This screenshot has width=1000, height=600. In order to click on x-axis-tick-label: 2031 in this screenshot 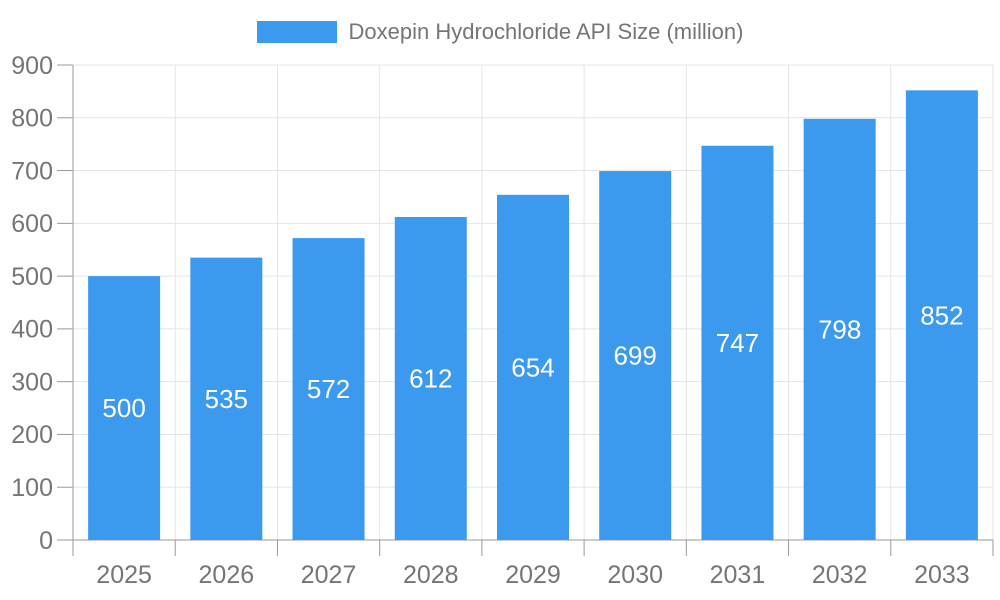, I will do `click(738, 575)`.